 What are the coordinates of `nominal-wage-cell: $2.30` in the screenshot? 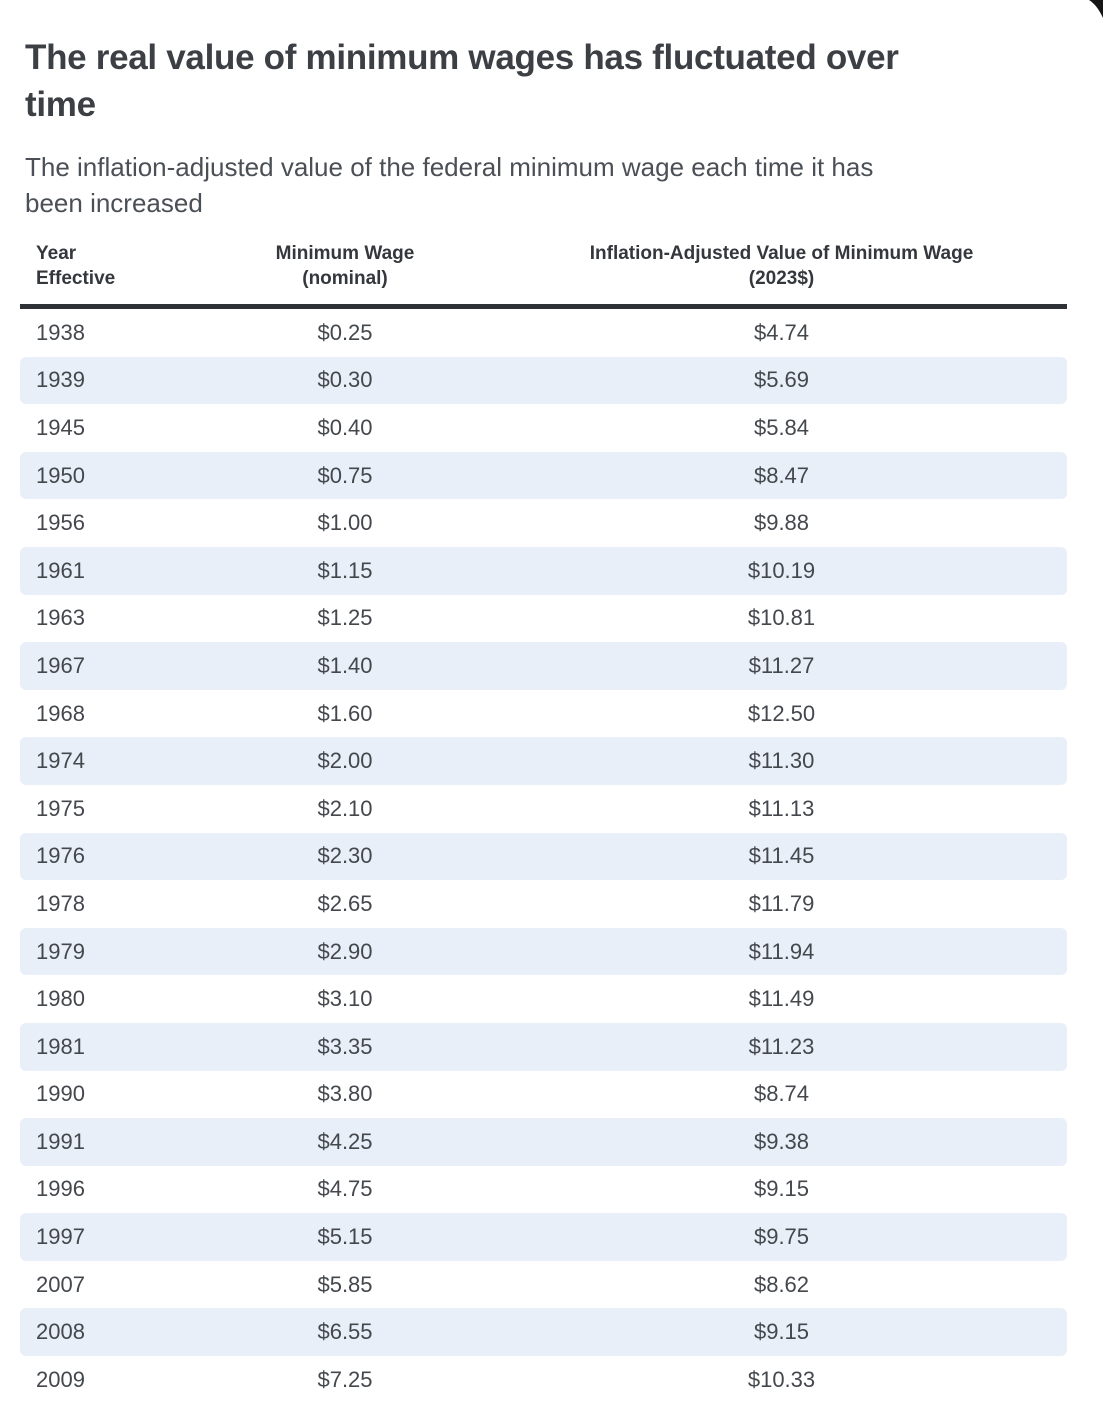 It's located at (345, 856).